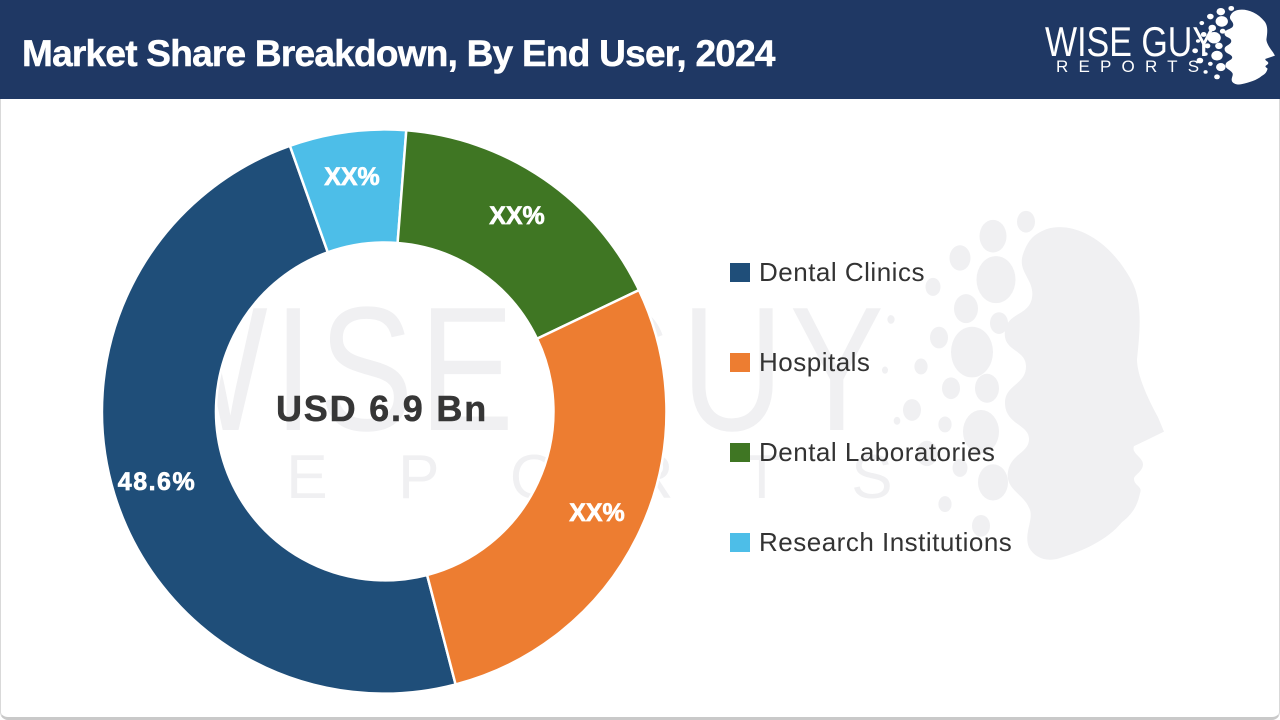 This screenshot has height=720, width=1280. Describe the element at coordinates (1130, 41) in the screenshot. I see `svg-text: WISE GUY` at that location.